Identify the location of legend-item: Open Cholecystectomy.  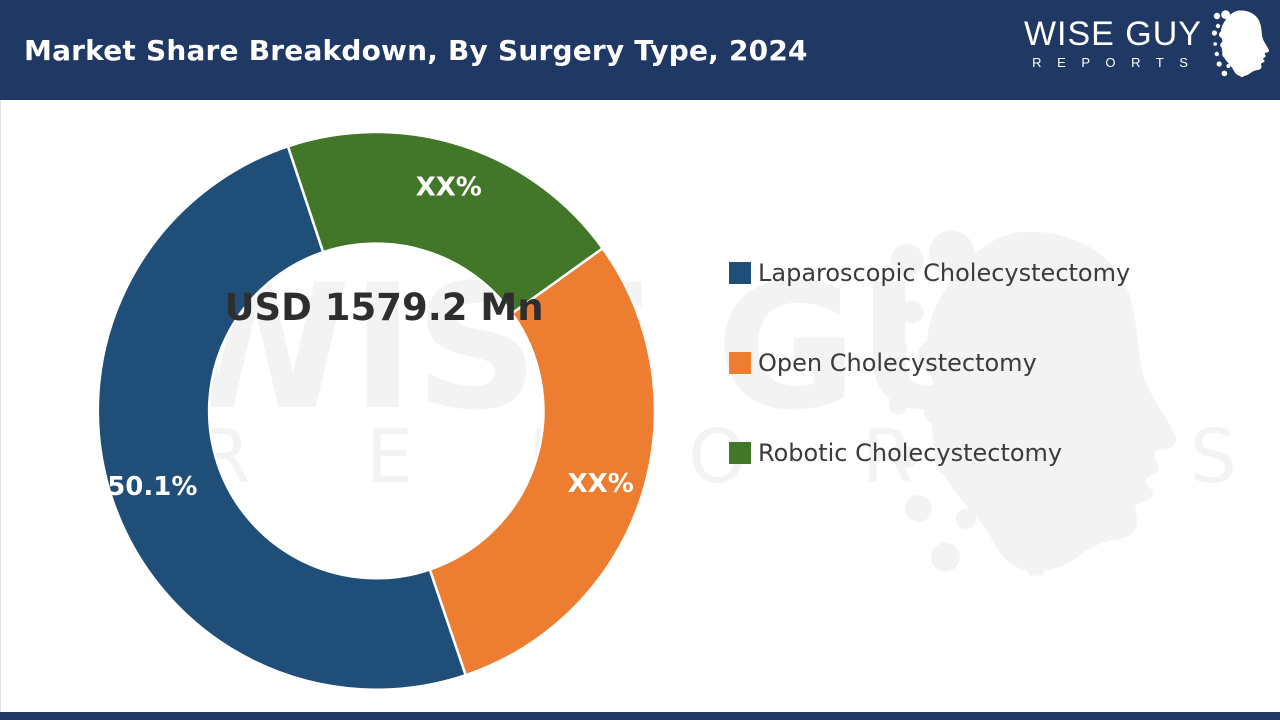
(929, 363).